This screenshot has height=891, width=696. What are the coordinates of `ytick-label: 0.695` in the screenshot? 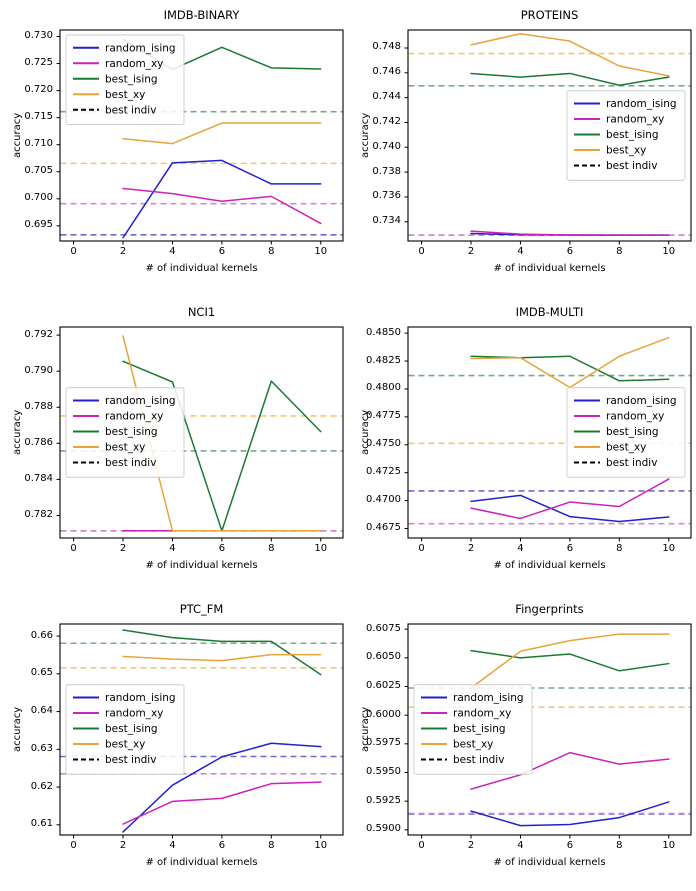 It's located at (38, 225).